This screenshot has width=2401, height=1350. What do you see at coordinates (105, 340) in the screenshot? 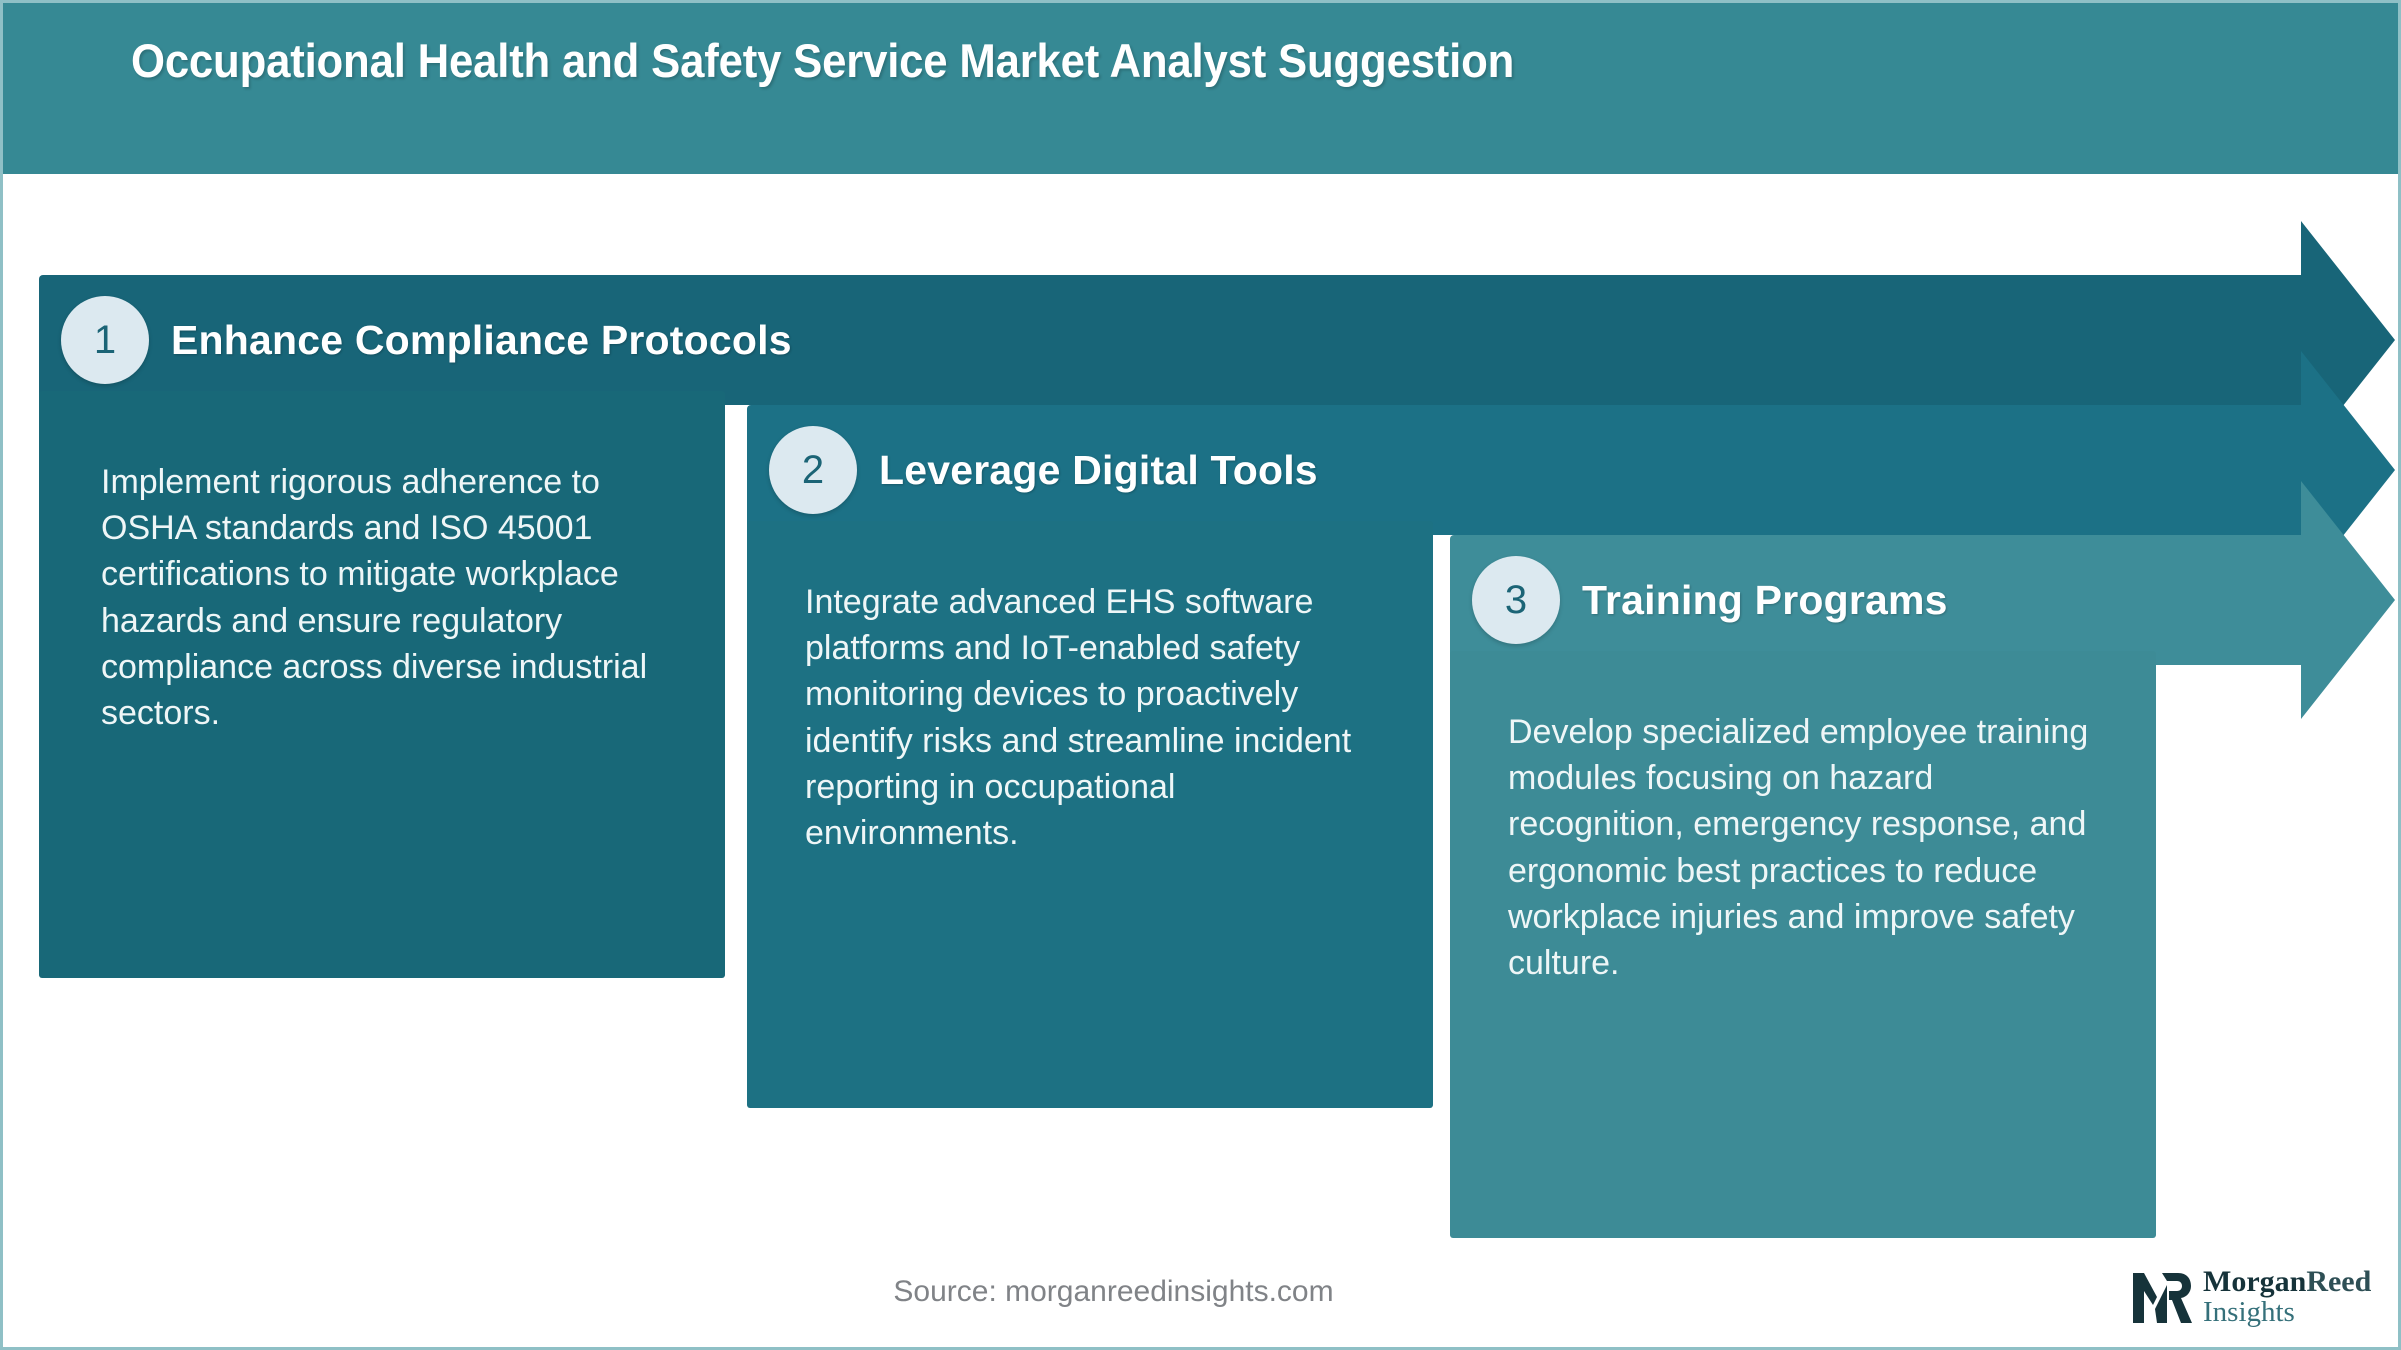
I see `step-number-1: 1` at bounding box center [105, 340].